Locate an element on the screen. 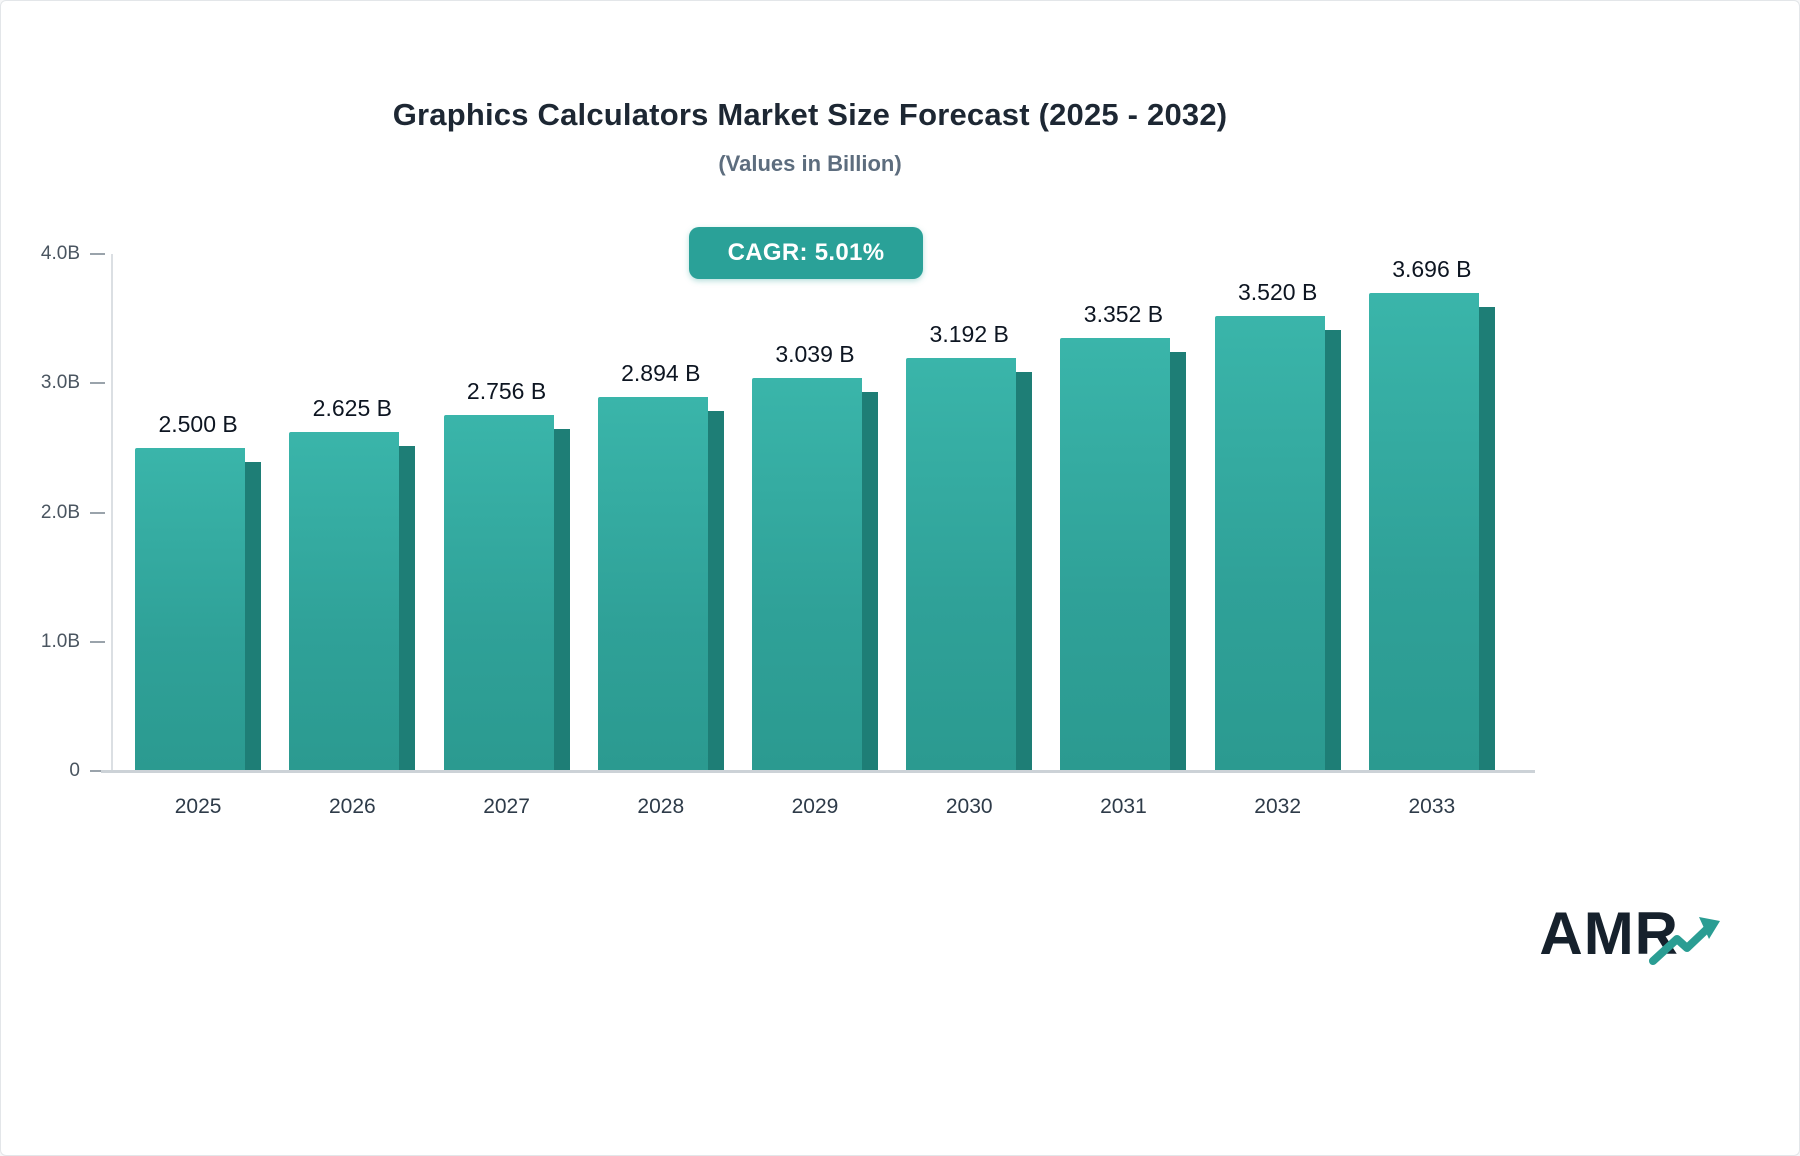 The image size is (1800, 1156). bar: 2.756 B is located at coordinates (506, 574).